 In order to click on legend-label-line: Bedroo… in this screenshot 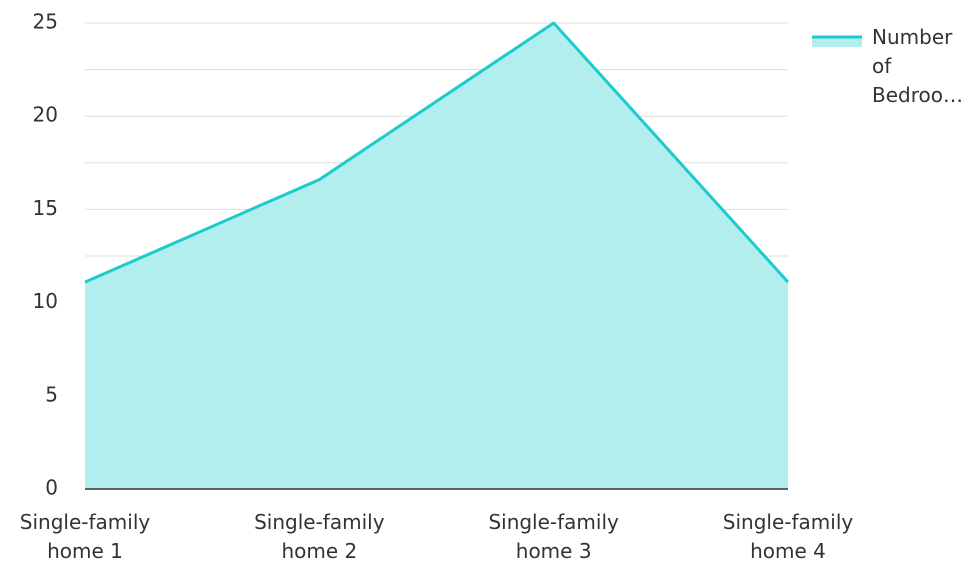, I will do `click(917, 95)`.